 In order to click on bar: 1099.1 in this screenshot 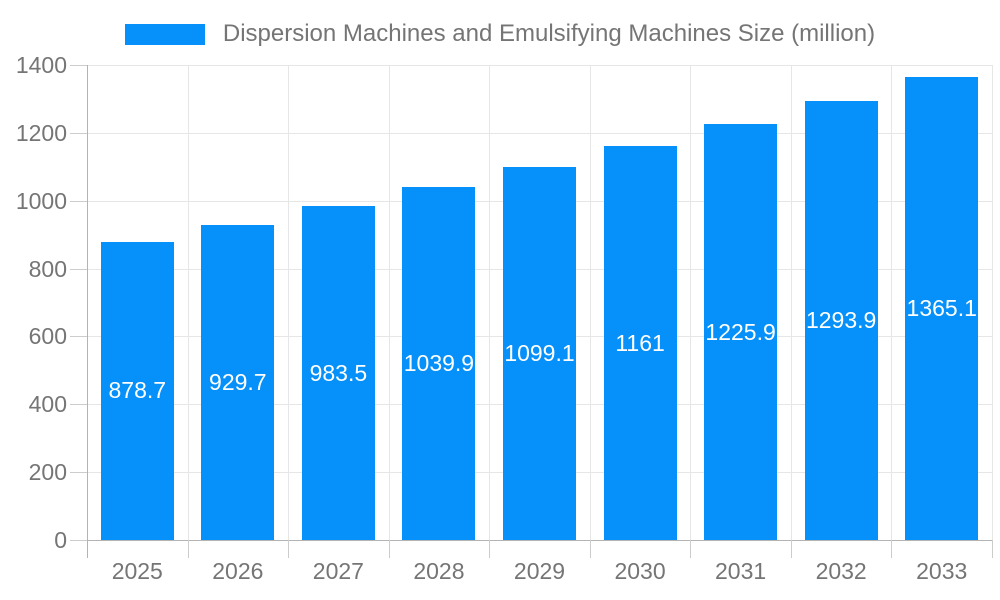, I will do `click(539, 353)`.